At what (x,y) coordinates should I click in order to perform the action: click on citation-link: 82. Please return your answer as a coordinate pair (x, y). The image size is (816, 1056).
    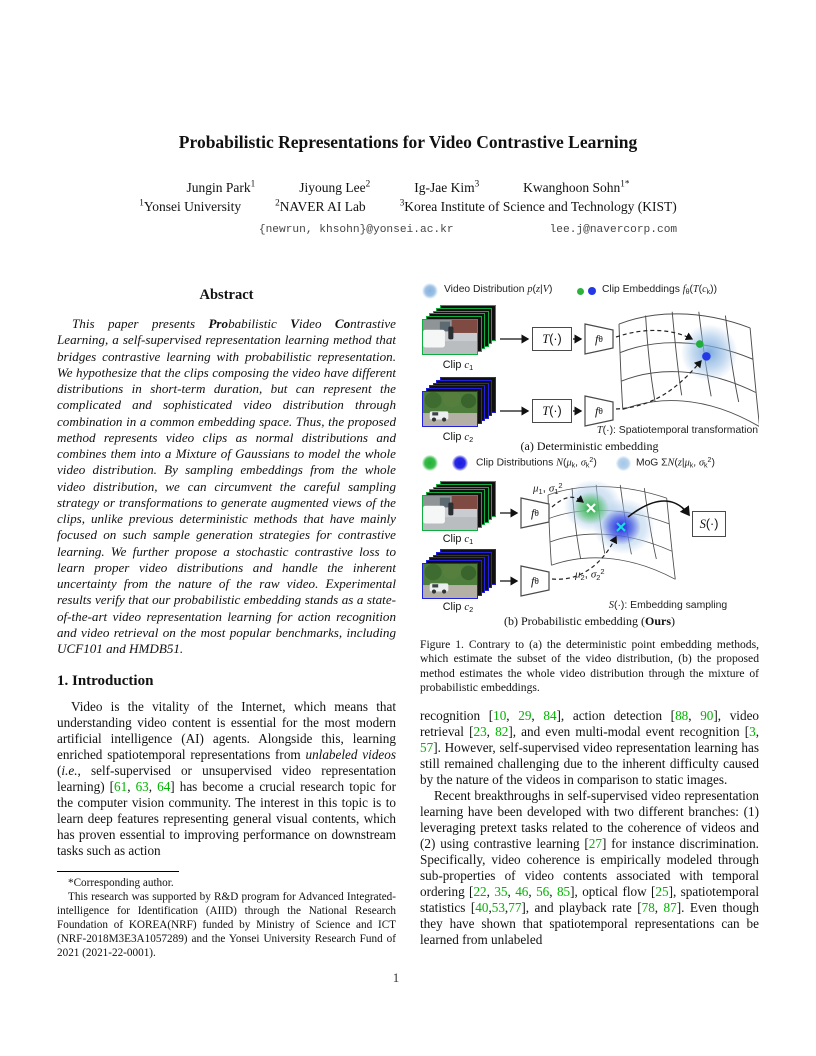
    Looking at the image, I should click on (502, 732).